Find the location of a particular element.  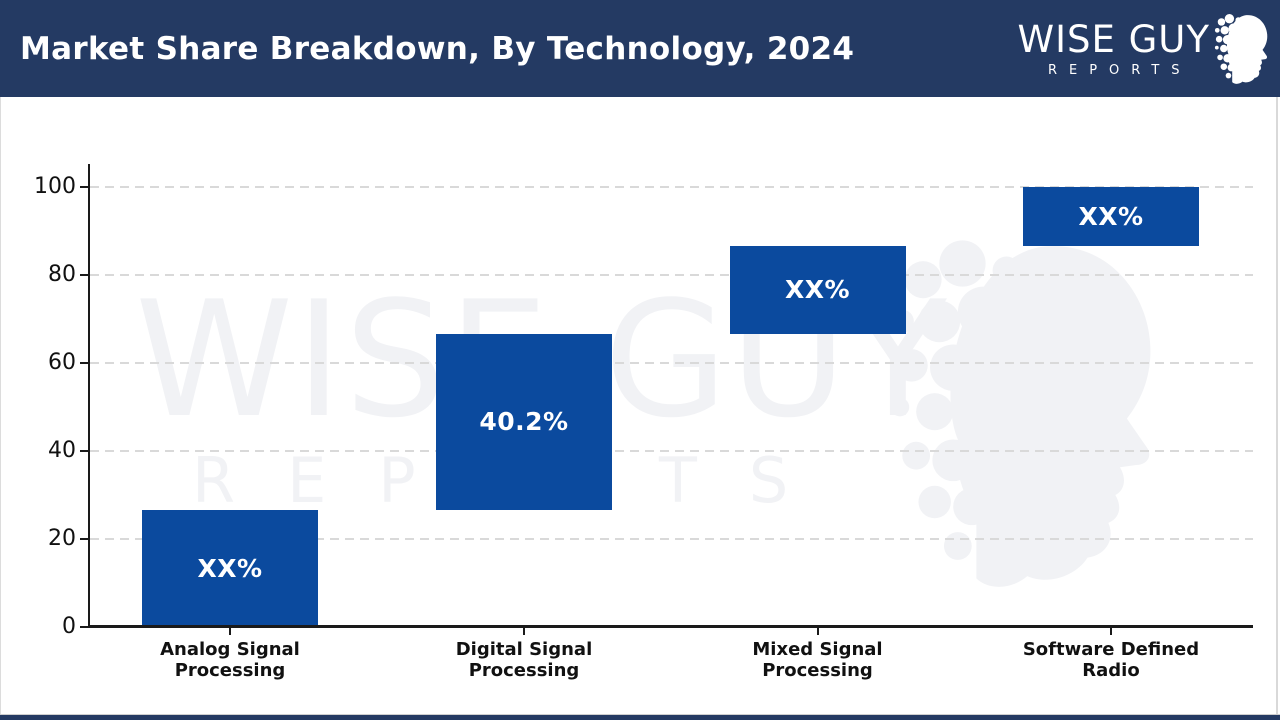

y-tick-label-100: 100 is located at coordinates (55, 186).